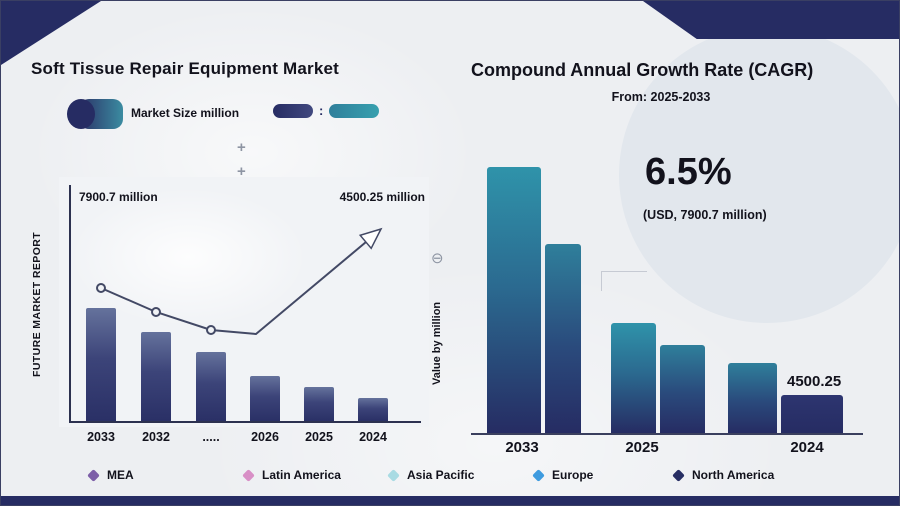 The height and width of the screenshot is (506, 900). What do you see at coordinates (642, 447) in the screenshot?
I see `right-xaxis-label-2025: 2025` at bounding box center [642, 447].